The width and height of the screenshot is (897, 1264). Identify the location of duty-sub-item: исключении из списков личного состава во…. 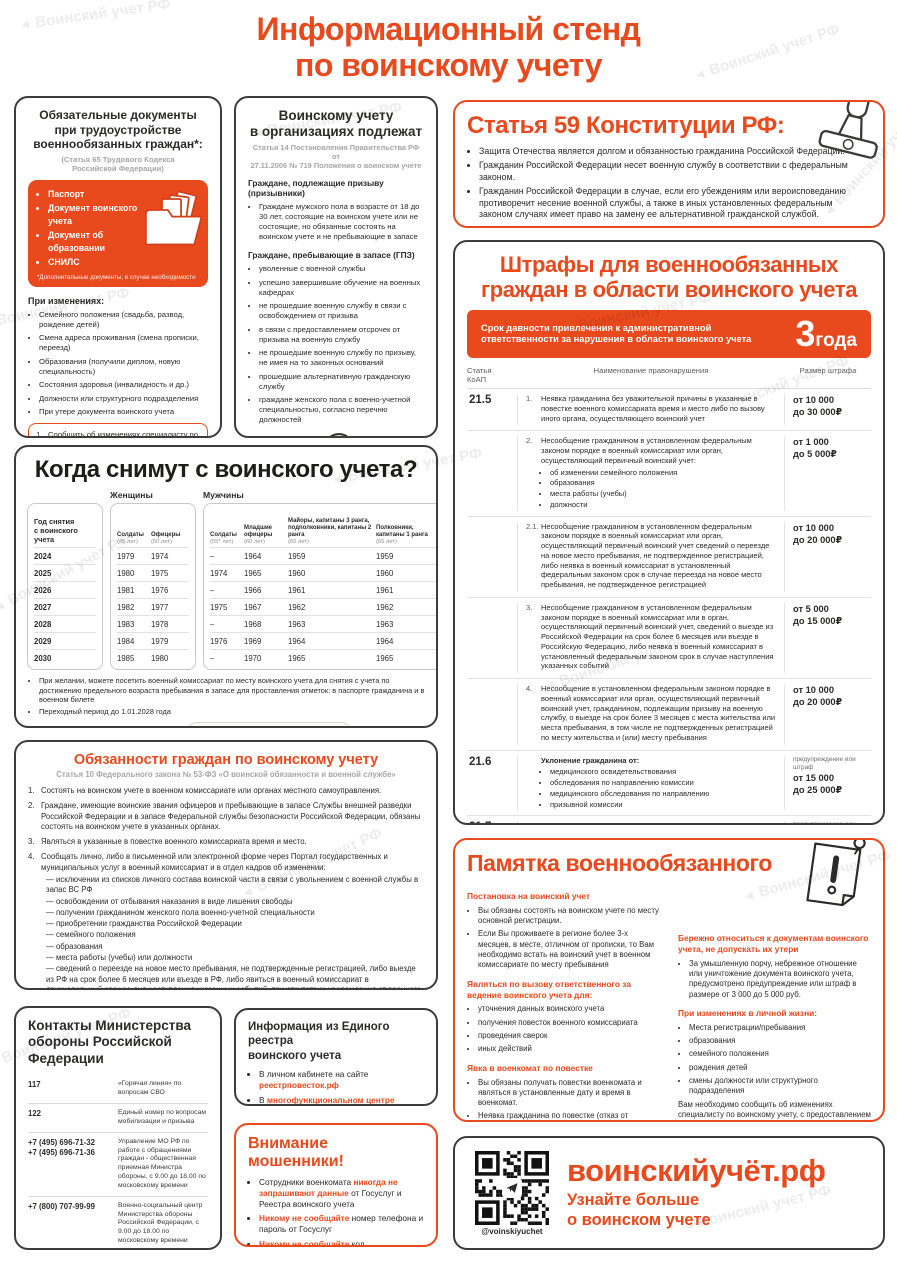
(235, 885).